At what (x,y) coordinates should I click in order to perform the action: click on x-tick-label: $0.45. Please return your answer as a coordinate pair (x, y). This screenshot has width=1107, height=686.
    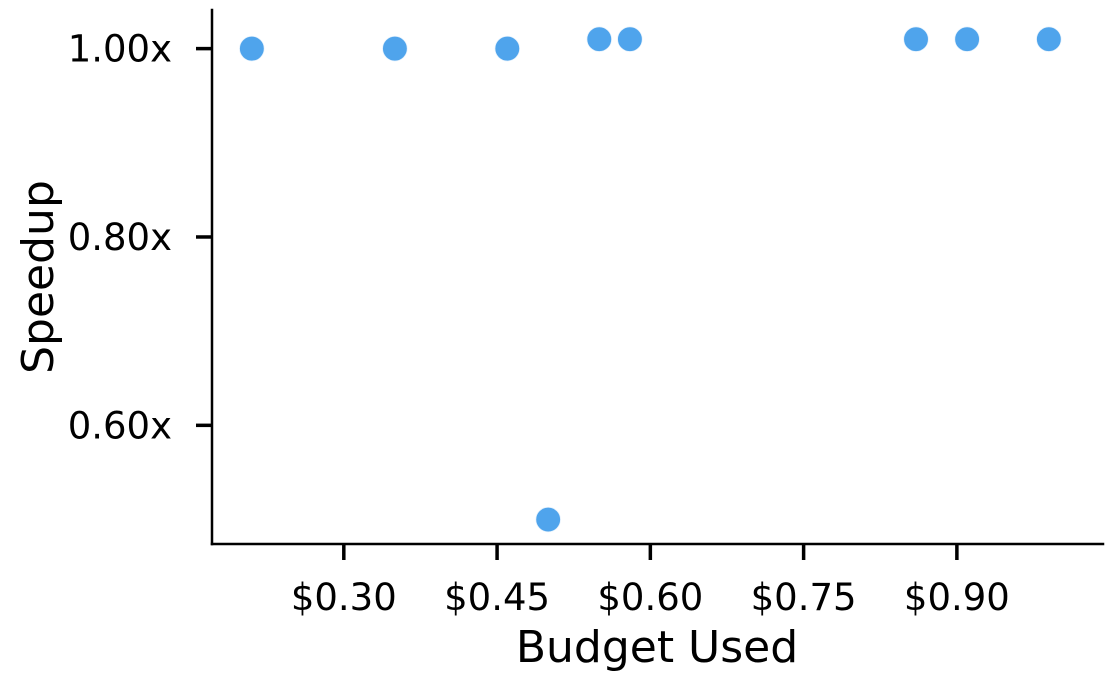
    Looking at the image, I should click on (497, 597).